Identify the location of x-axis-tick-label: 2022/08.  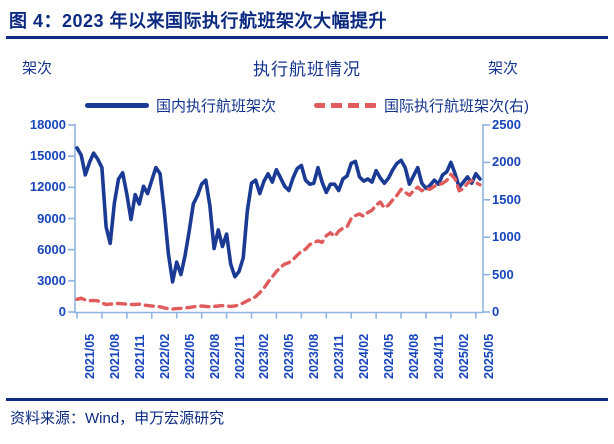
(214, 356).